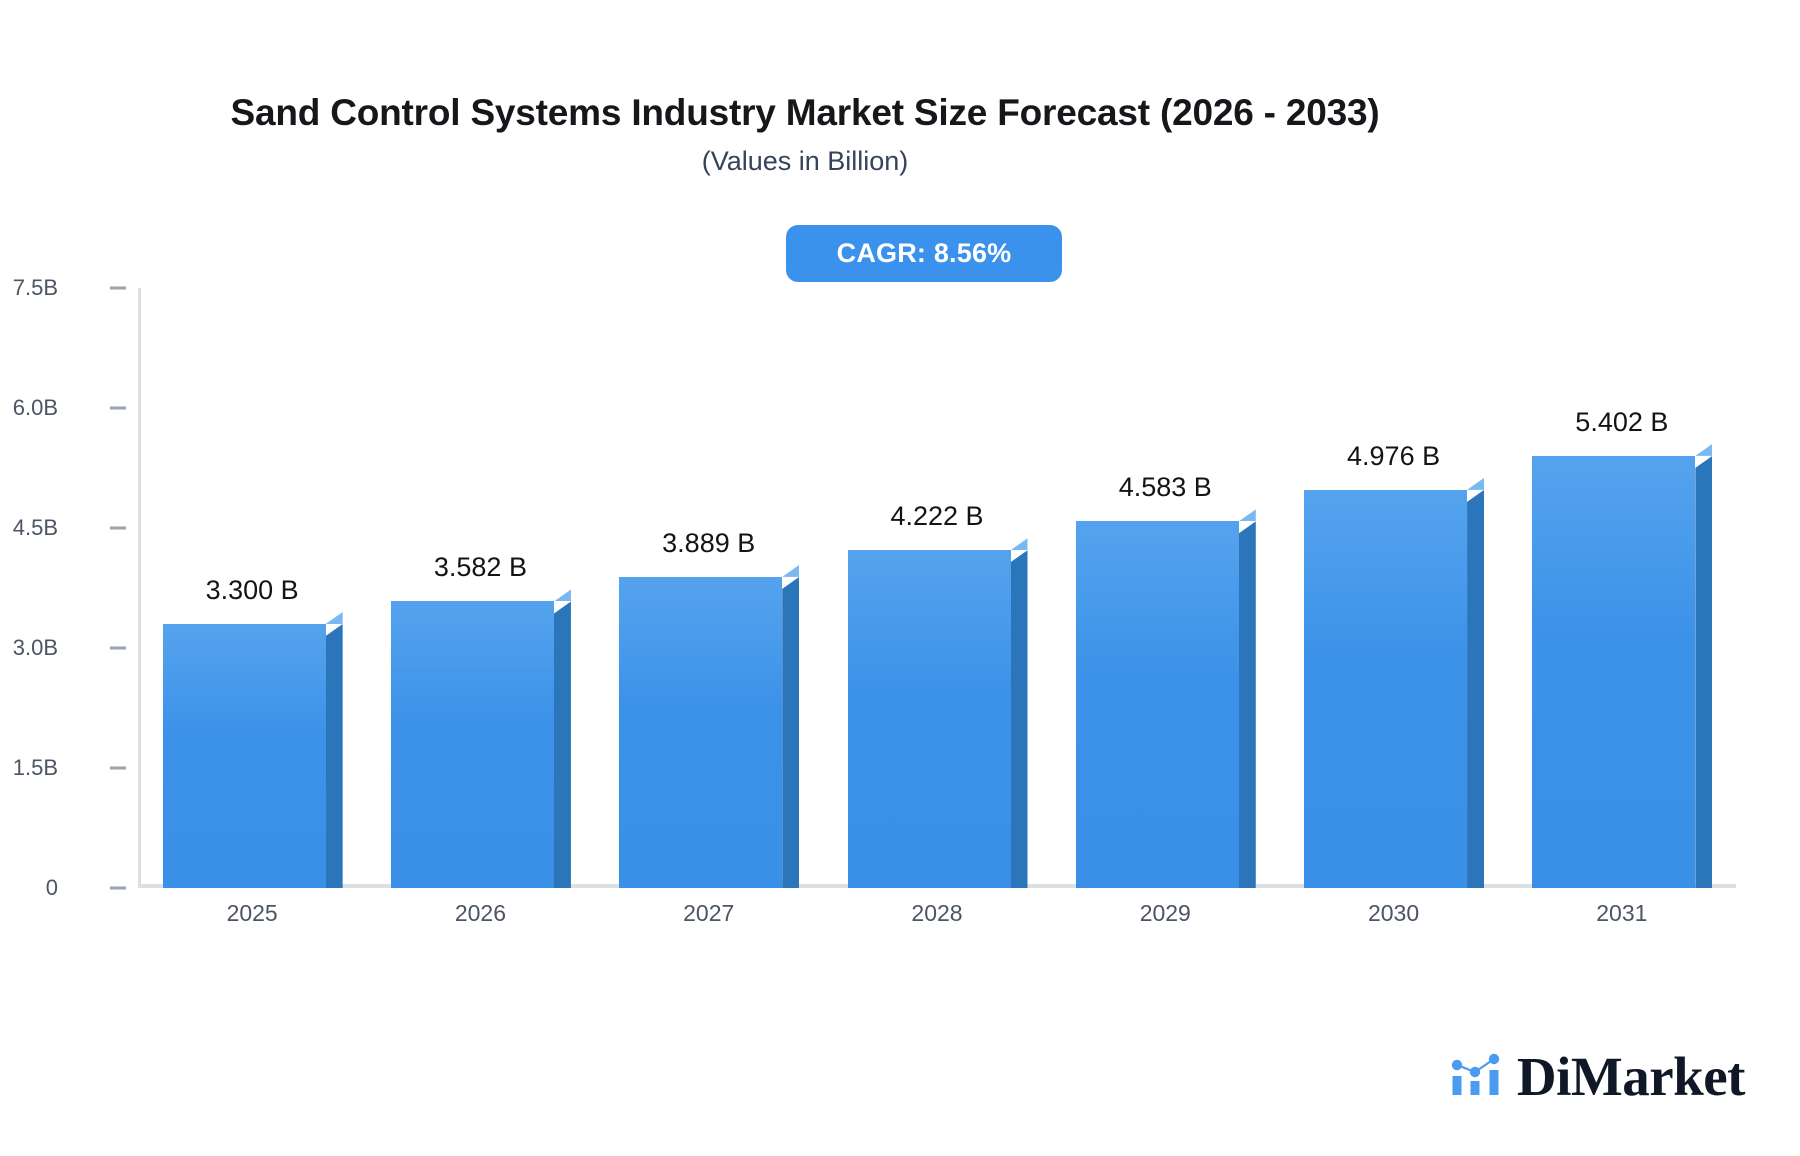 This screenshot has height=1156, width=1800. I want to click on bar-value-label: 3.582 B, so click(480, 567).